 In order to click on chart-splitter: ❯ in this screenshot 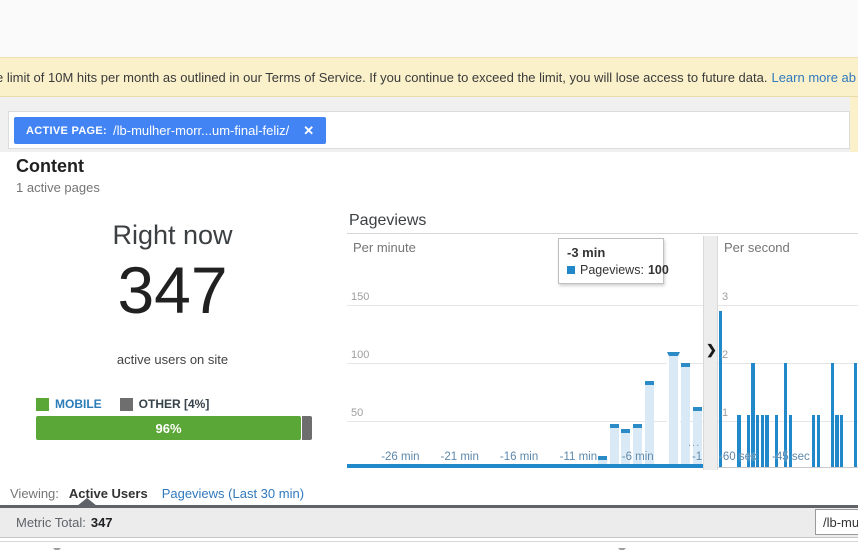, I will do `click(710, 353)`.